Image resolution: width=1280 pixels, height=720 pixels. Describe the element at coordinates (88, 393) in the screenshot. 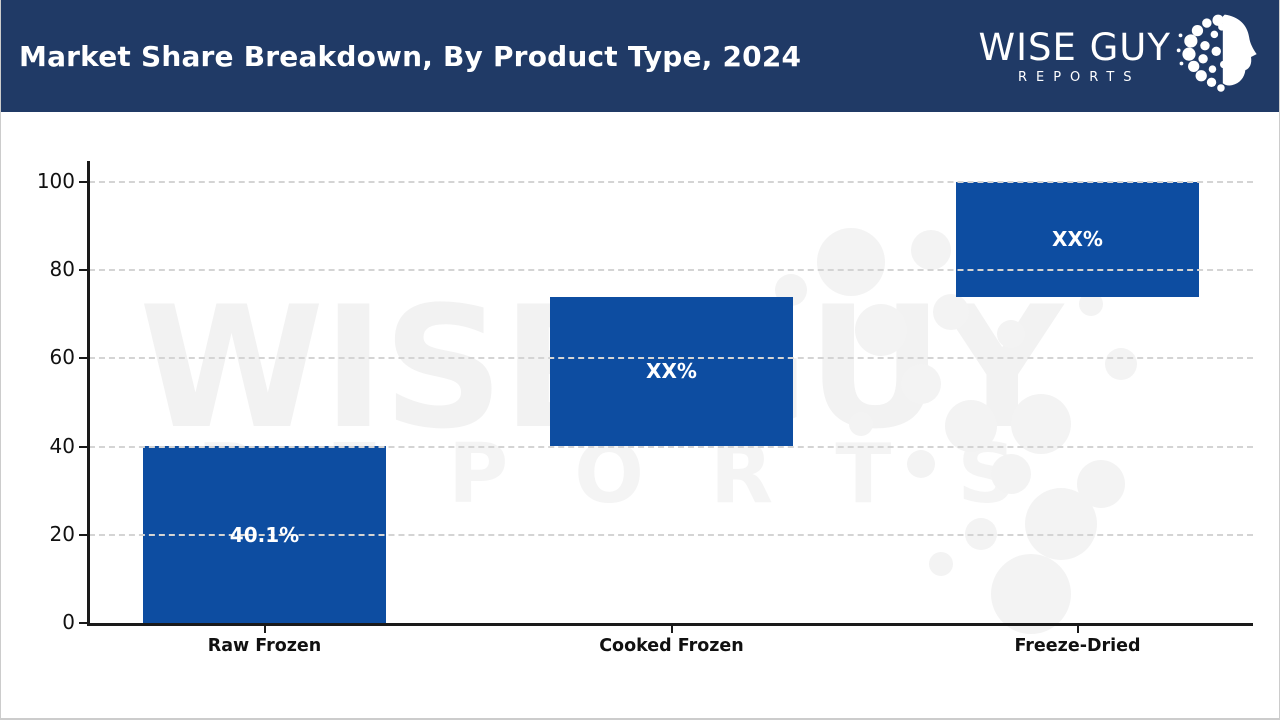

I see `y-axis-line` at that location.